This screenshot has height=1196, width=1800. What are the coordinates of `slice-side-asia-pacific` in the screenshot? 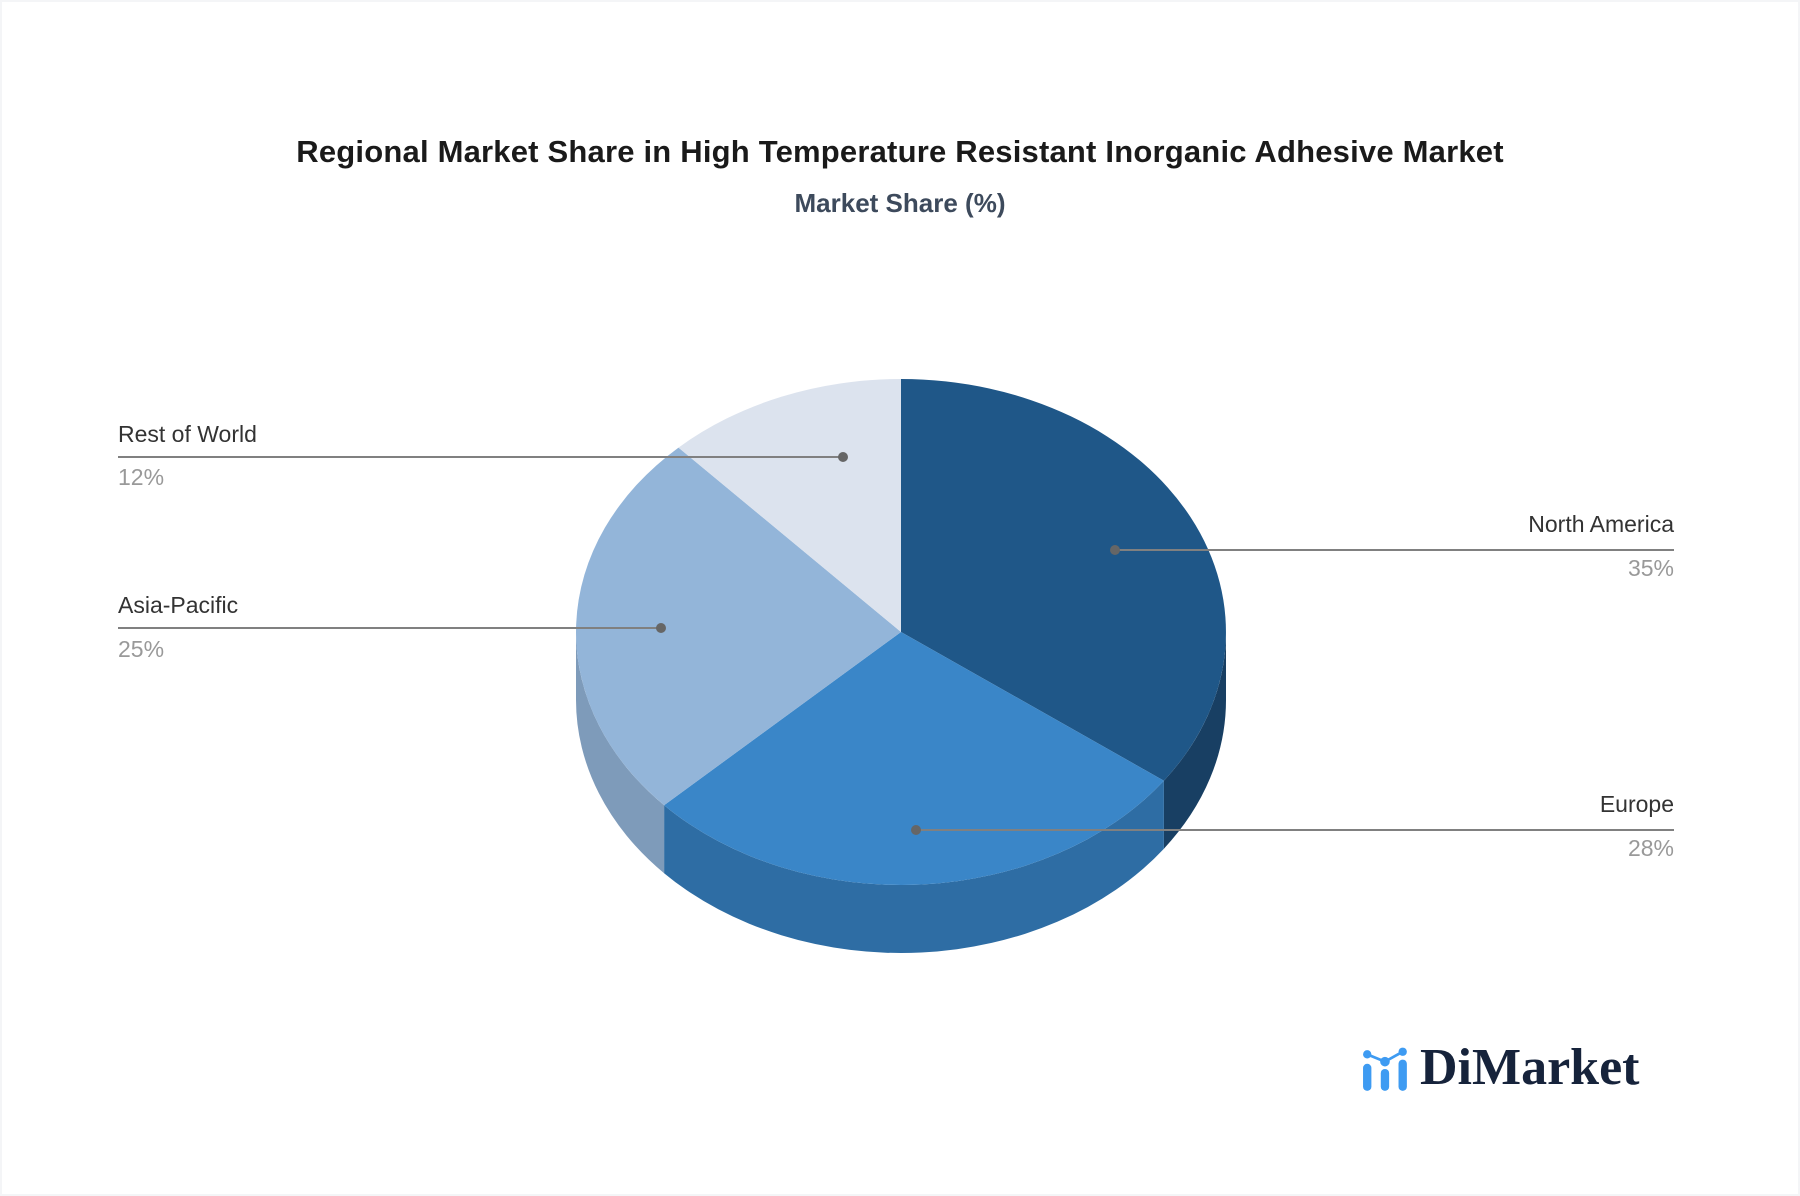 It's located at (620, 753).